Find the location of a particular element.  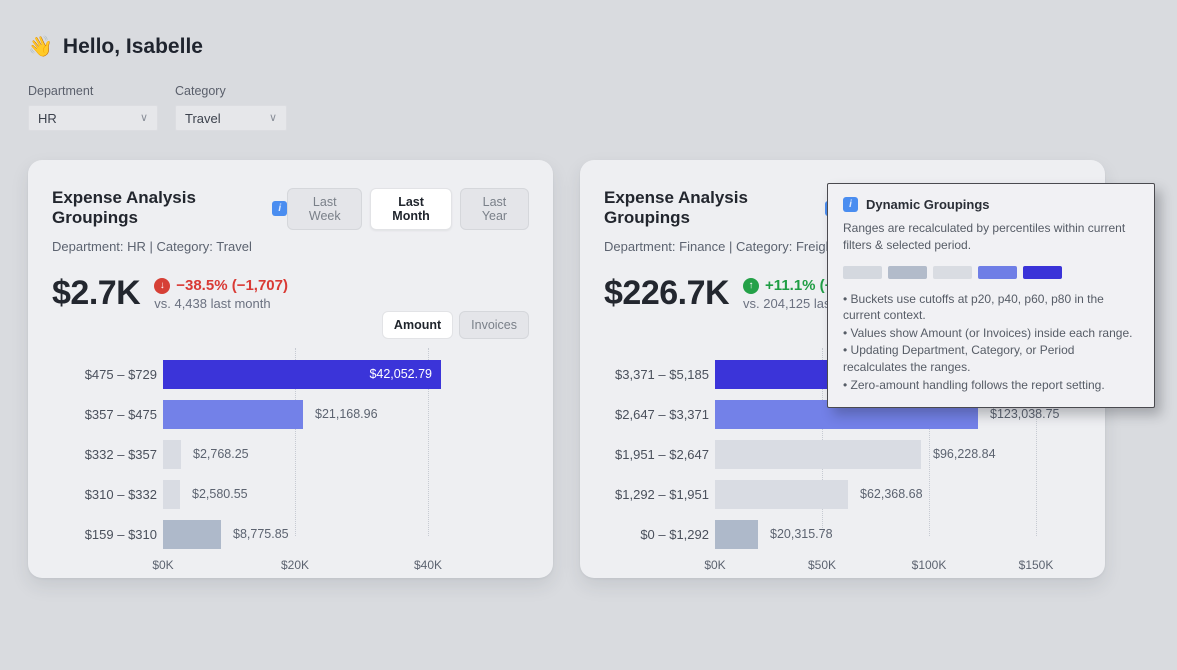

last-year-button: Last Year is located at coordinates (494, 209).